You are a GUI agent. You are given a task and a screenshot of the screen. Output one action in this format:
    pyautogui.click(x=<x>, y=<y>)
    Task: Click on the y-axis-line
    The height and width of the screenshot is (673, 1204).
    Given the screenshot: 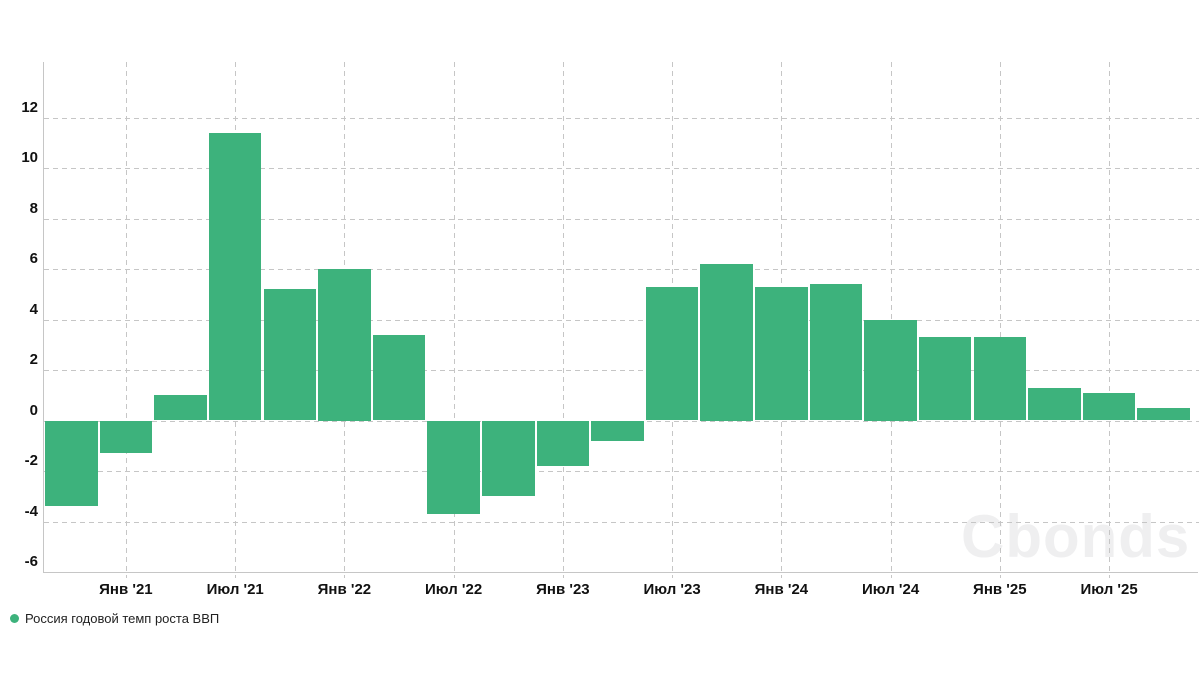 What is the action you would take?
    pyautogui.click(x=43, y=317)
    